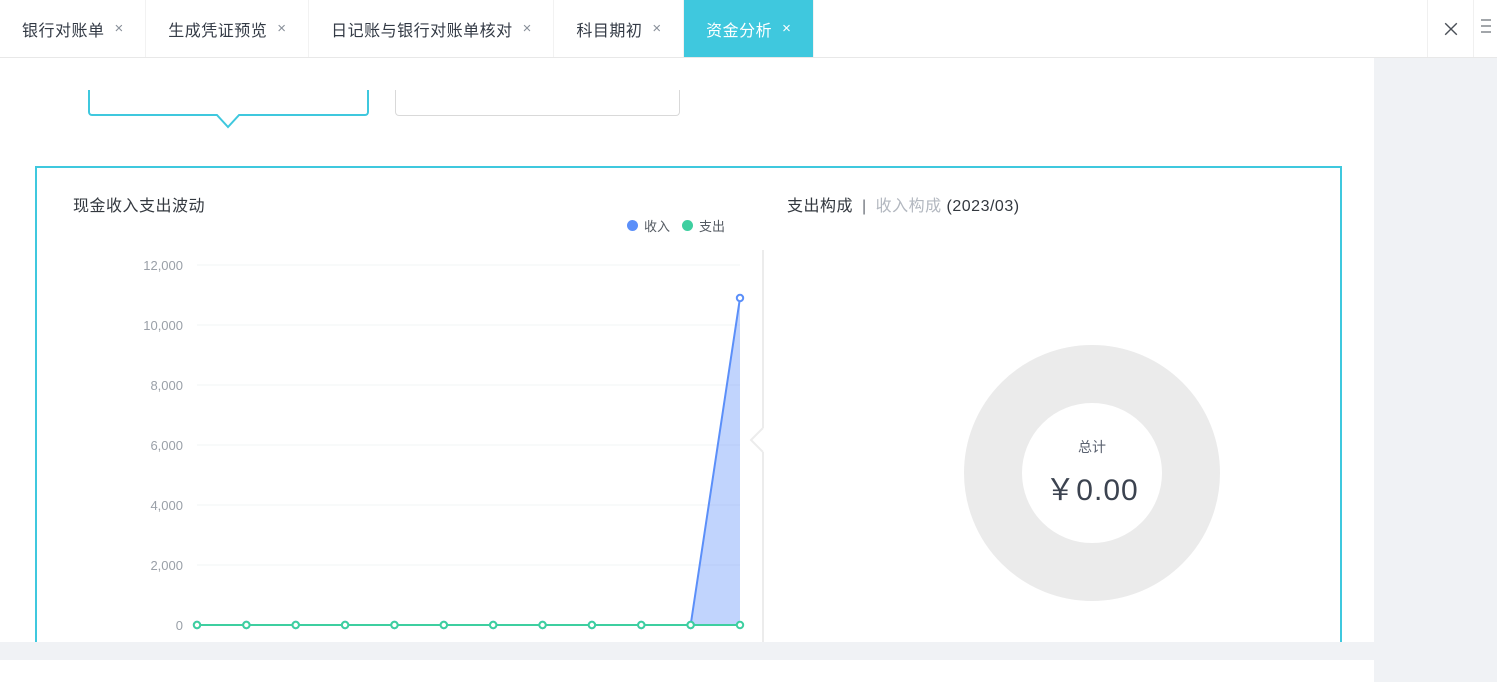 The width and height of the screenshot is (1497, 682). I want to click on tab-account-opening: 科目期初 ×, so click(619, 28).